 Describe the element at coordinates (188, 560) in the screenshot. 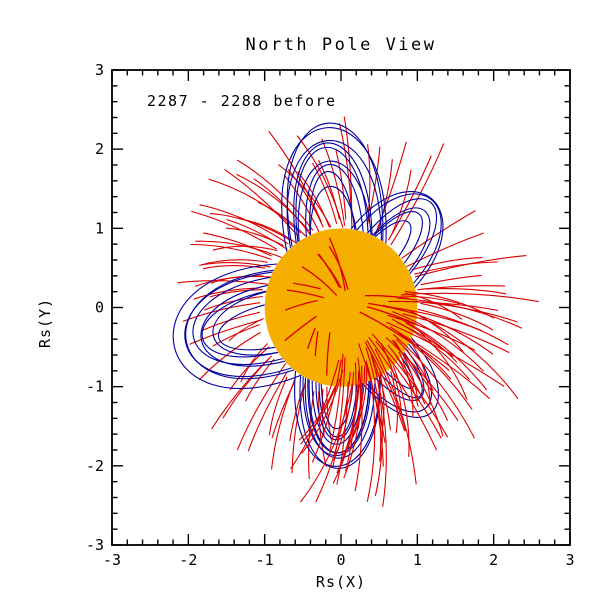

I see `x-tick-label: -2` at that location.